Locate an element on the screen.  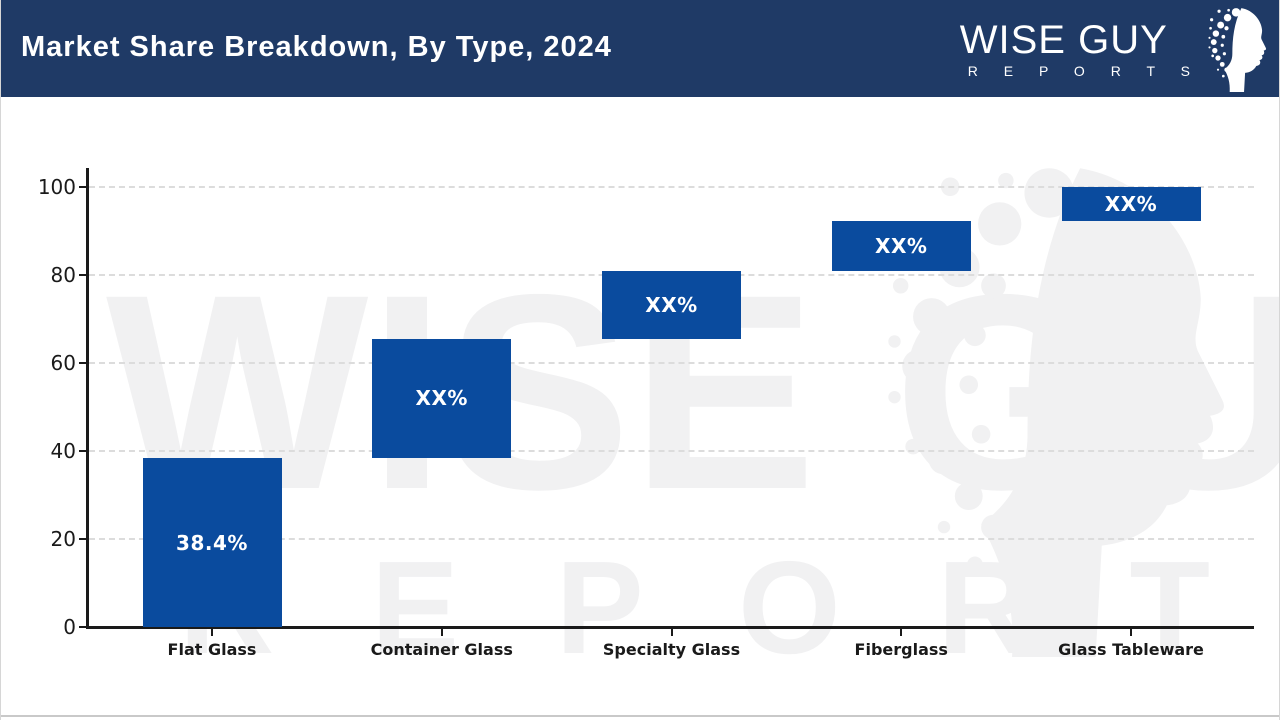
logo-subtitle: R E P O R T S is located at coordinates (1084, 70).